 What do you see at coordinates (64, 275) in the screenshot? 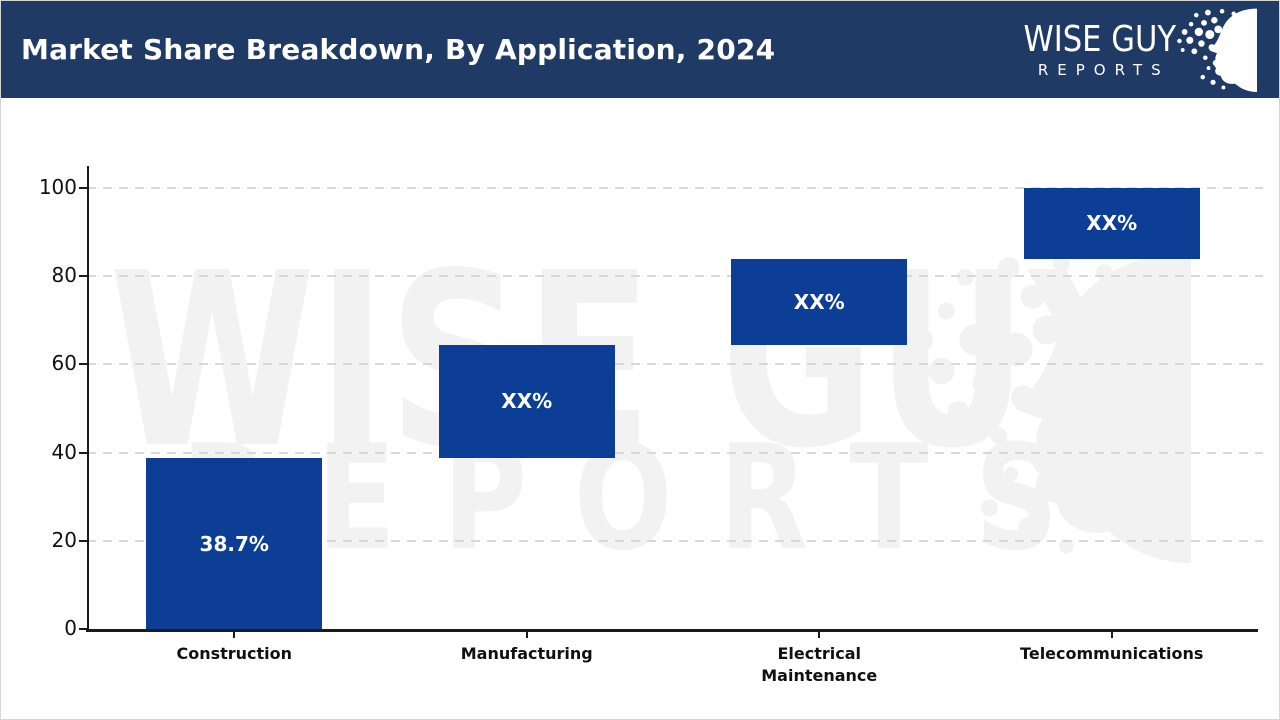
I see `y-tick-label: 80` at bounding box center [64, 275].